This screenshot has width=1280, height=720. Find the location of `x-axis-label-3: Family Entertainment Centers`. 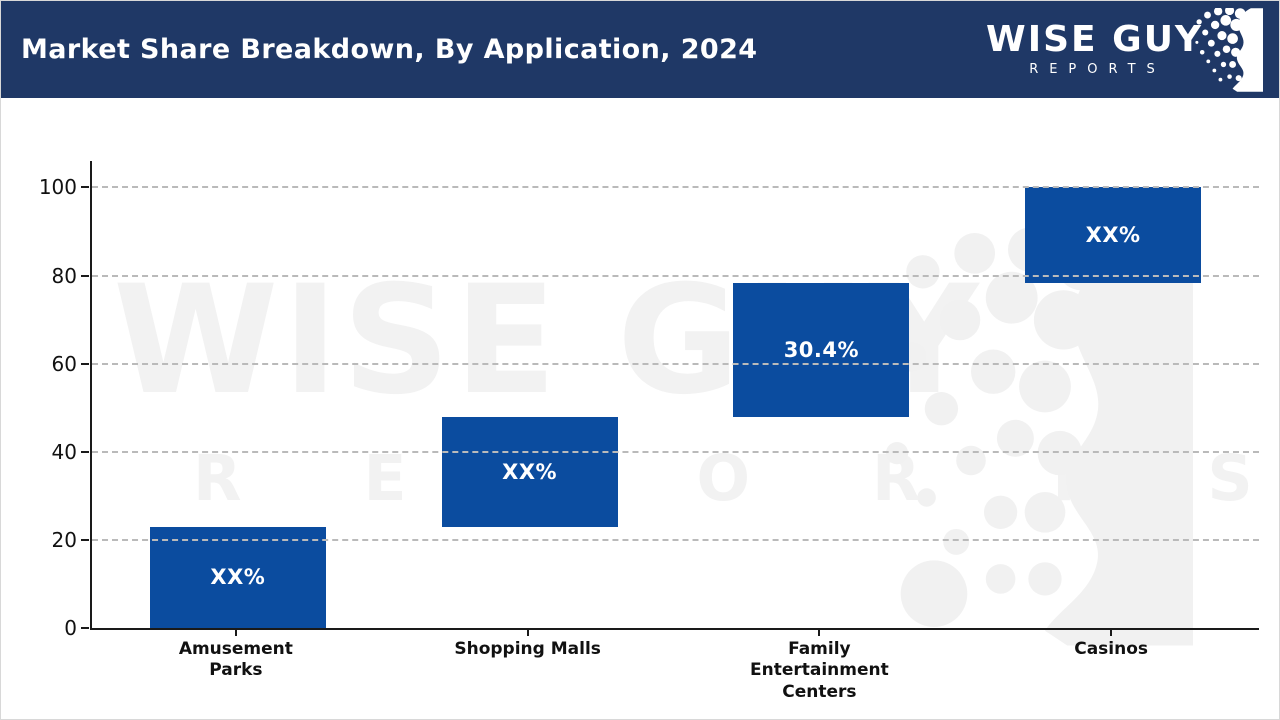

x-axis-label-3: Family Entertainment Centers is located at coordinates (819, 670).